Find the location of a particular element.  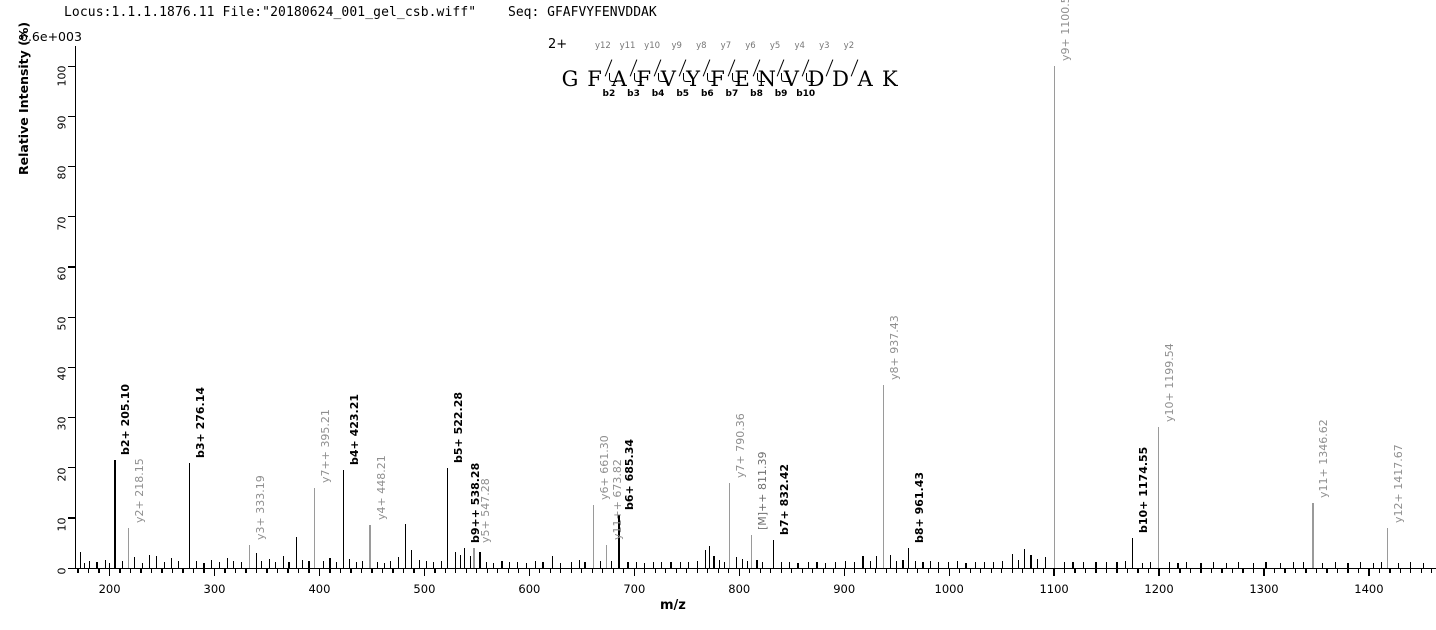

intensity-scale-label: 6.6e+003 is located at coordinates (51, 36).